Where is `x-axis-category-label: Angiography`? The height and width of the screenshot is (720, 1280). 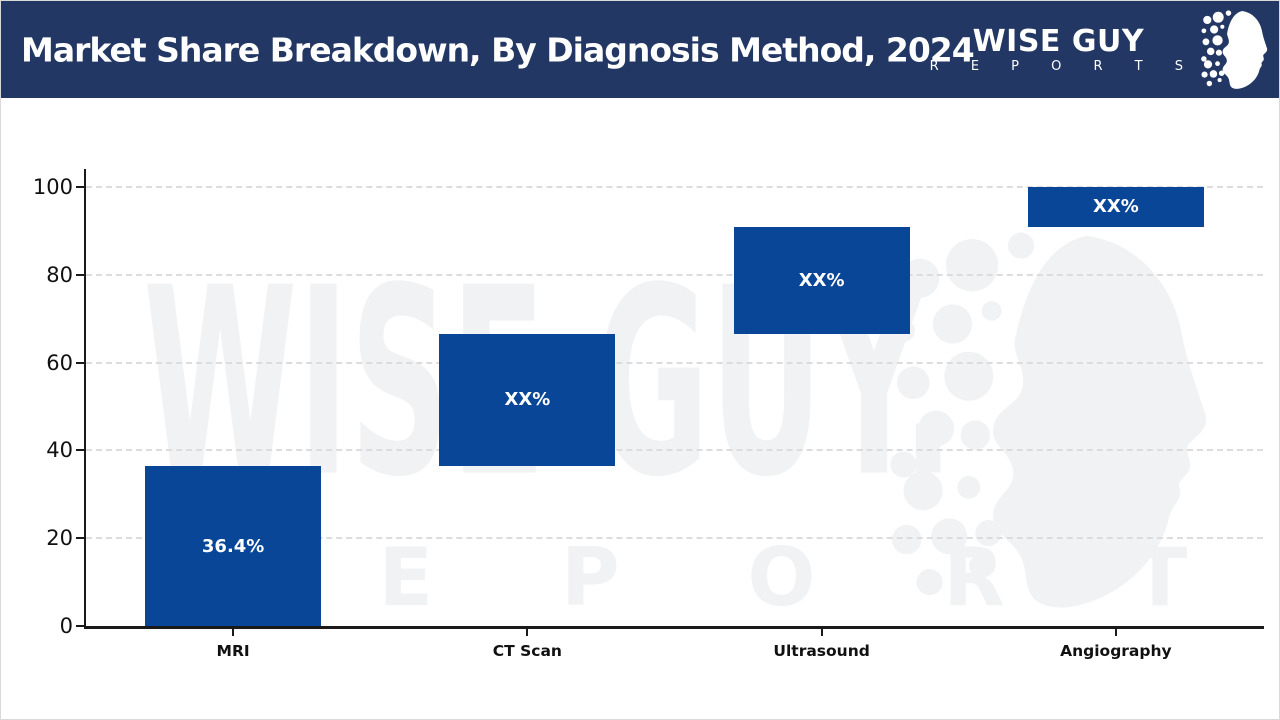 x-axis-category-label: Angiography is located at coordinates (1116, 651).